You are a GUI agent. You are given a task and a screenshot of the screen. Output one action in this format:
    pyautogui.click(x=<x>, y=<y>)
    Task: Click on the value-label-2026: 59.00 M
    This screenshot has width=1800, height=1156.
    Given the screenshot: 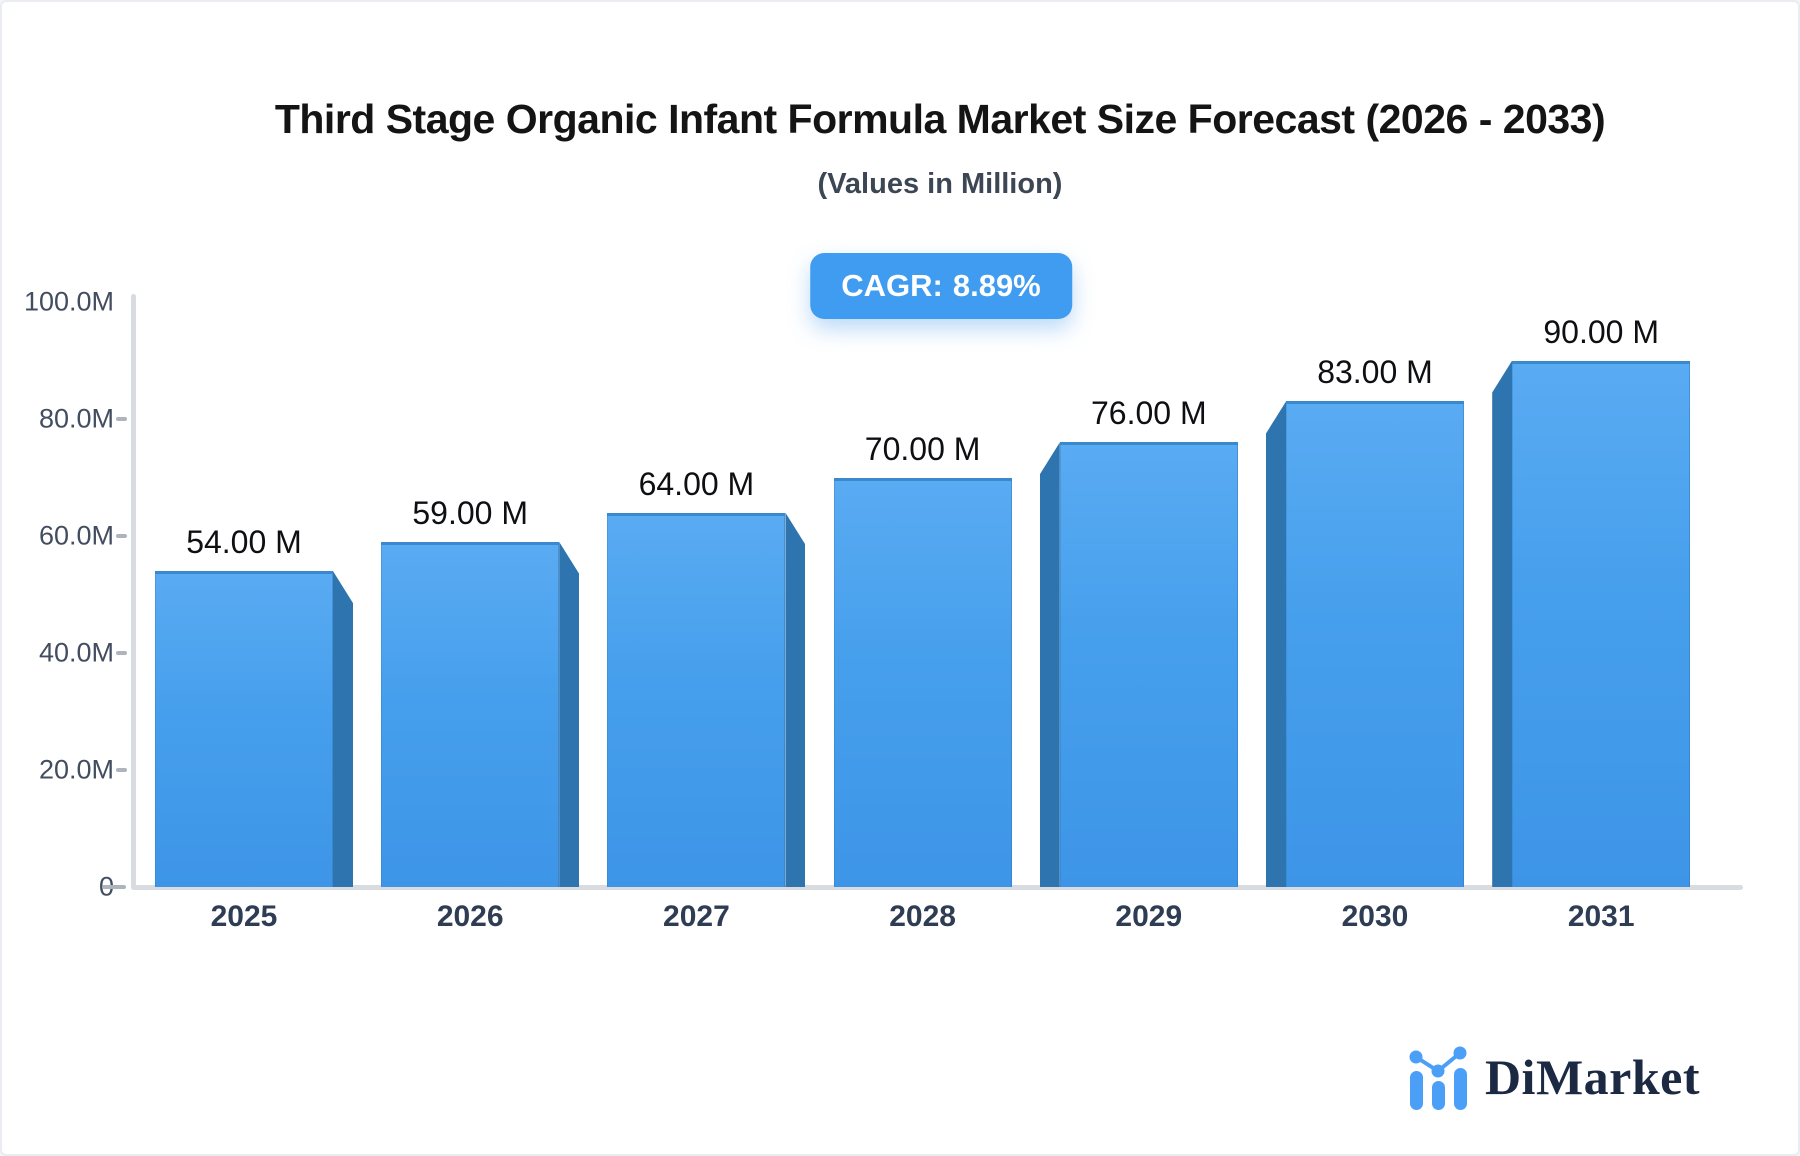 What is the action you would take?
    pyautogui.click(x=470, y=512)
    